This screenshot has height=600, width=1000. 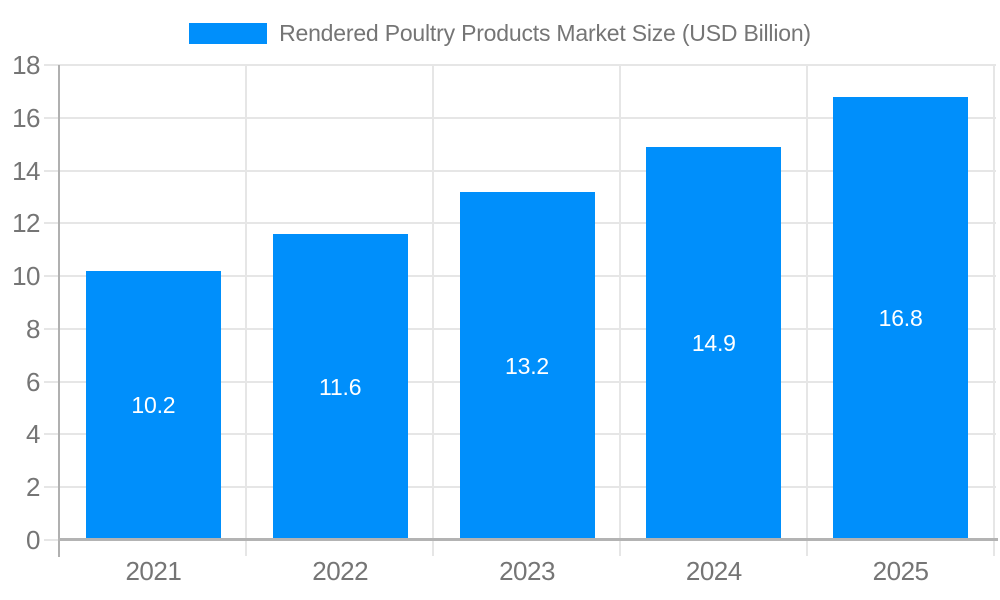 What do you see at coordinates (153, 571) in the screenshot?
I see `x-axis-tick-label: 2021` at bounding box center [153, 571].